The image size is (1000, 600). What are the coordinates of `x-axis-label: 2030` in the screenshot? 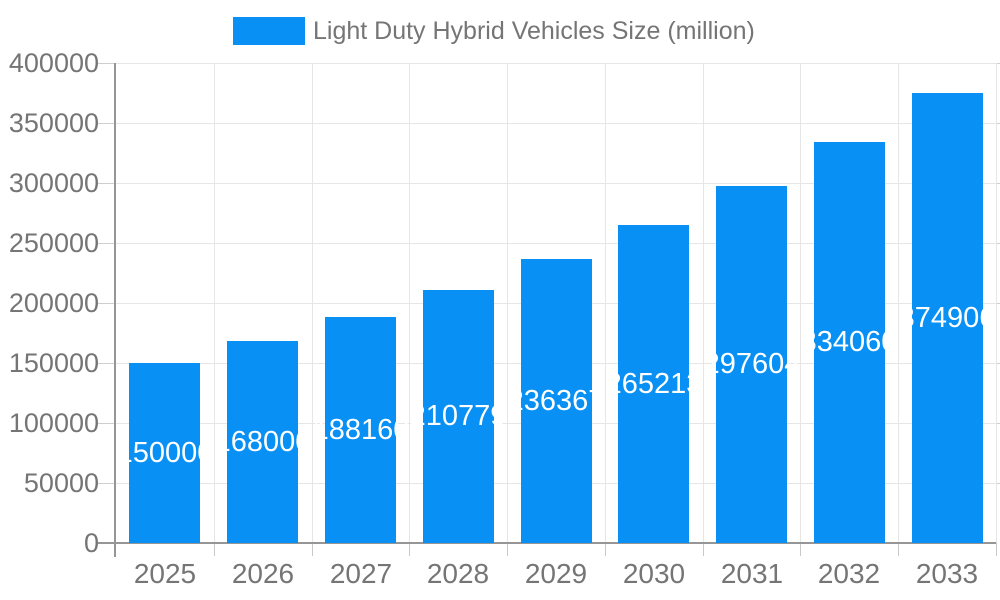 It's located at (654, 573).